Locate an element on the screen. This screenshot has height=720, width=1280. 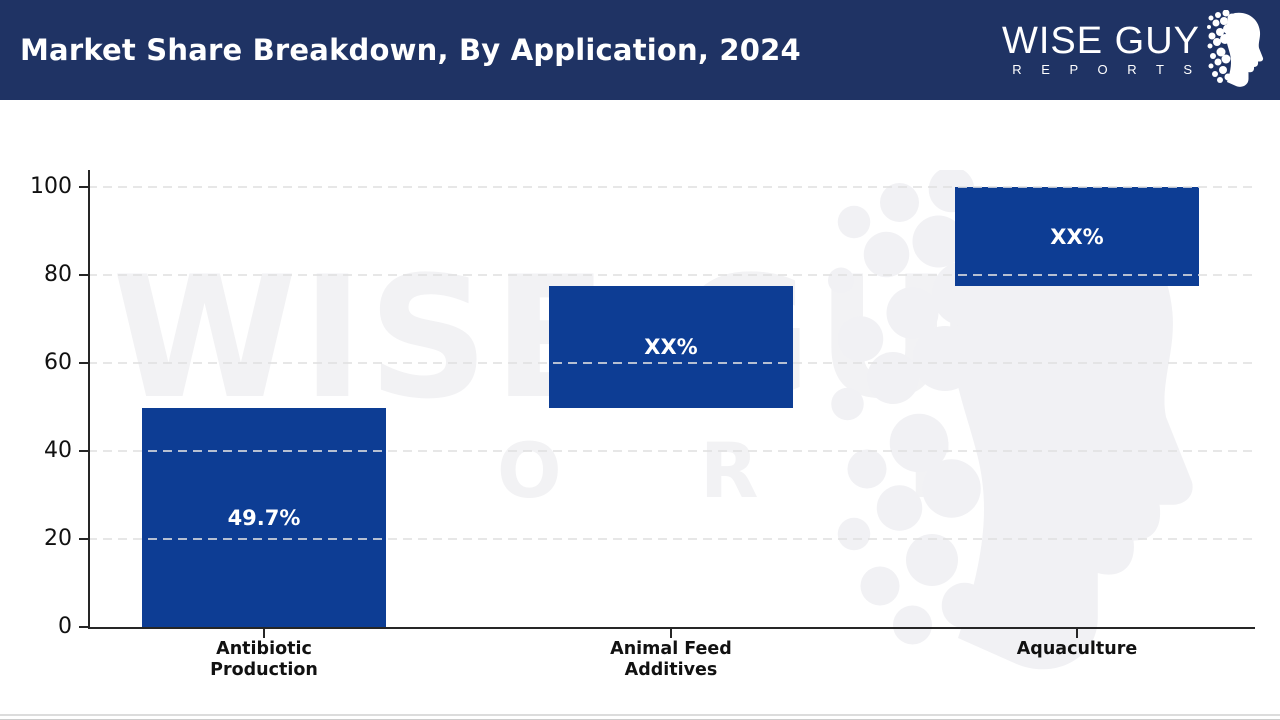
y-axis-line is located at coordinates (89, 399).